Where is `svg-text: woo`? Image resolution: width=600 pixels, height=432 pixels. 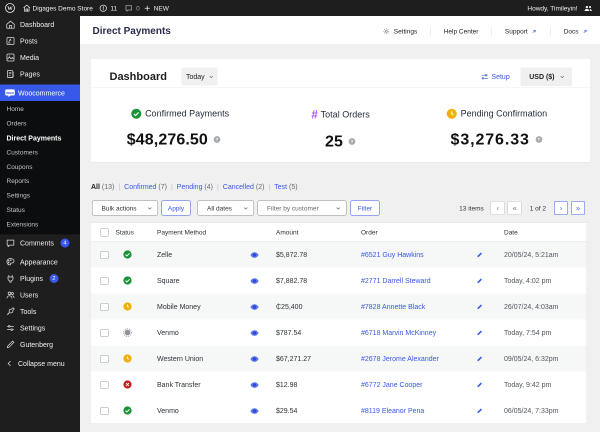 svg-text: woo is located at coordinates (9, 93).